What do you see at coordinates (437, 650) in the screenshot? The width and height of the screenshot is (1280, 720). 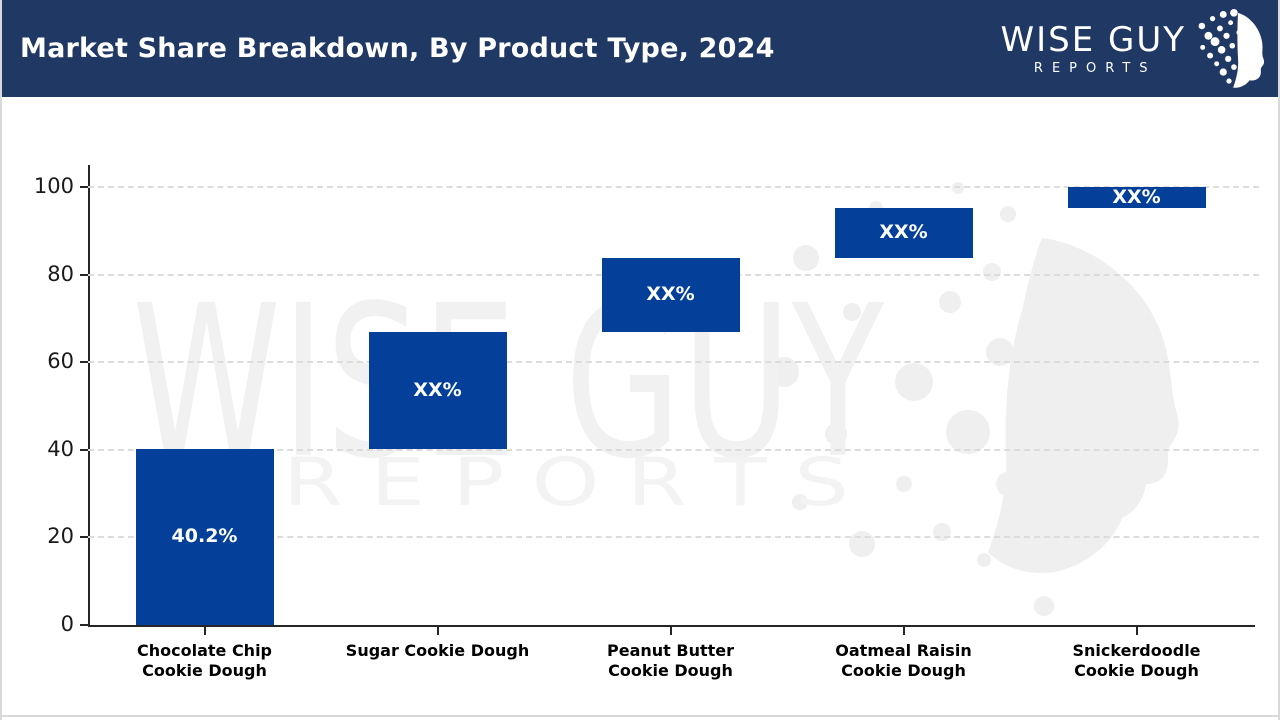 I see `x-category-label-1: Sugar Cookie Dough` at bounding box center [437, 650].